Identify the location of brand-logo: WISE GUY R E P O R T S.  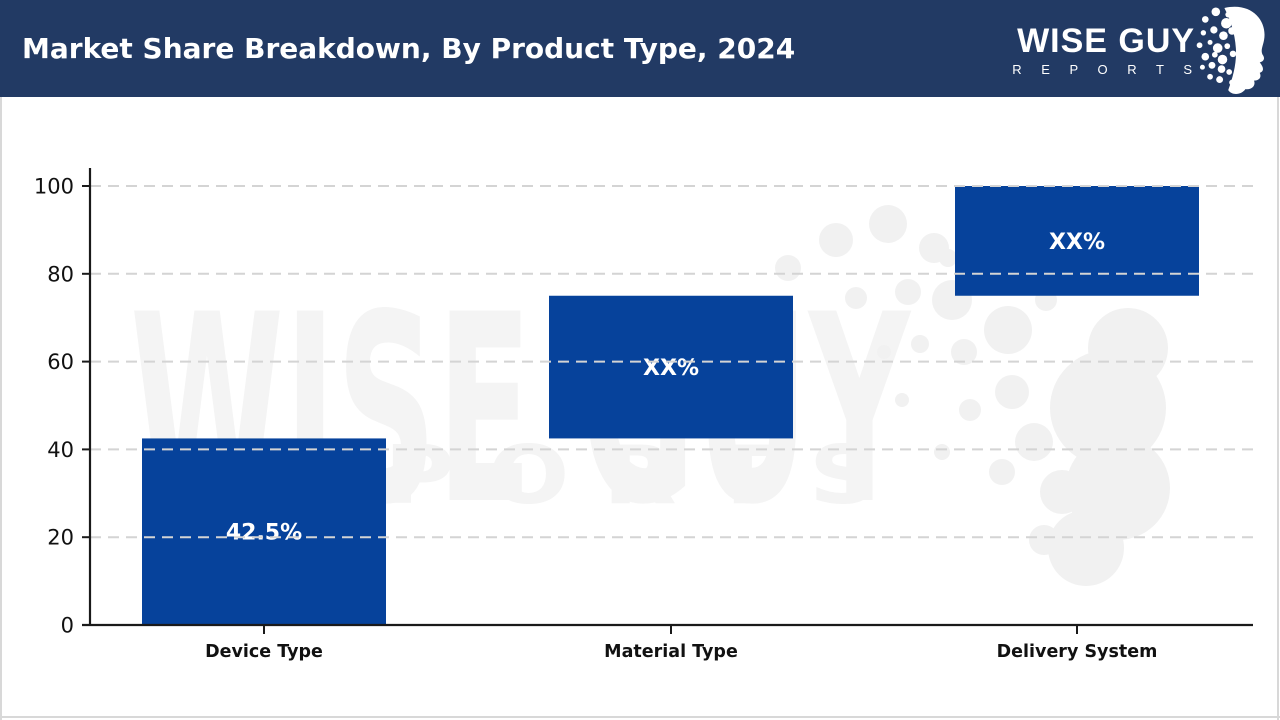
(1142, 48).